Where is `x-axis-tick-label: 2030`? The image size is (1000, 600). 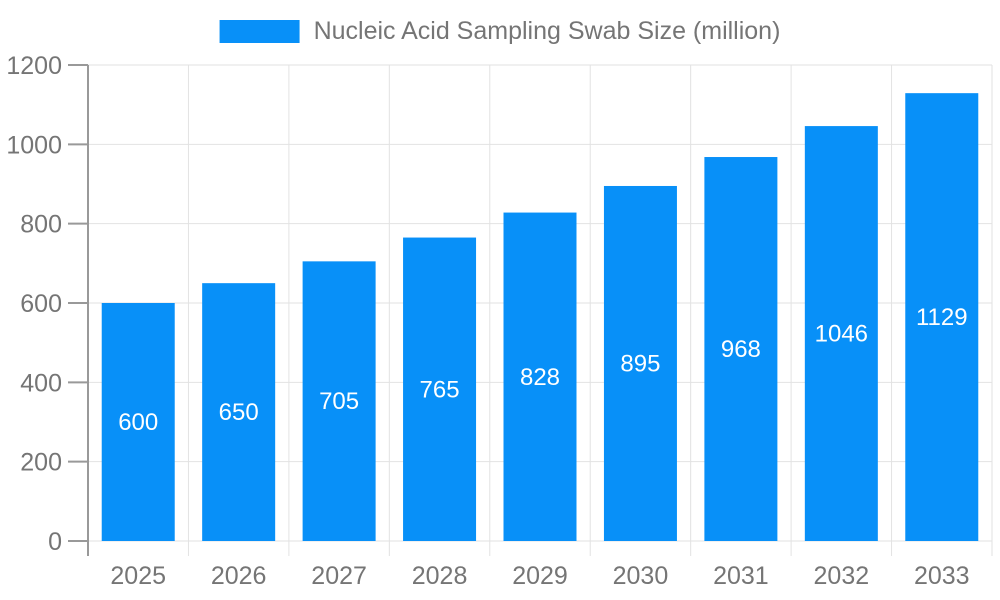 x-axis-tick-label: 2030 is located at coordinates (641, 576).